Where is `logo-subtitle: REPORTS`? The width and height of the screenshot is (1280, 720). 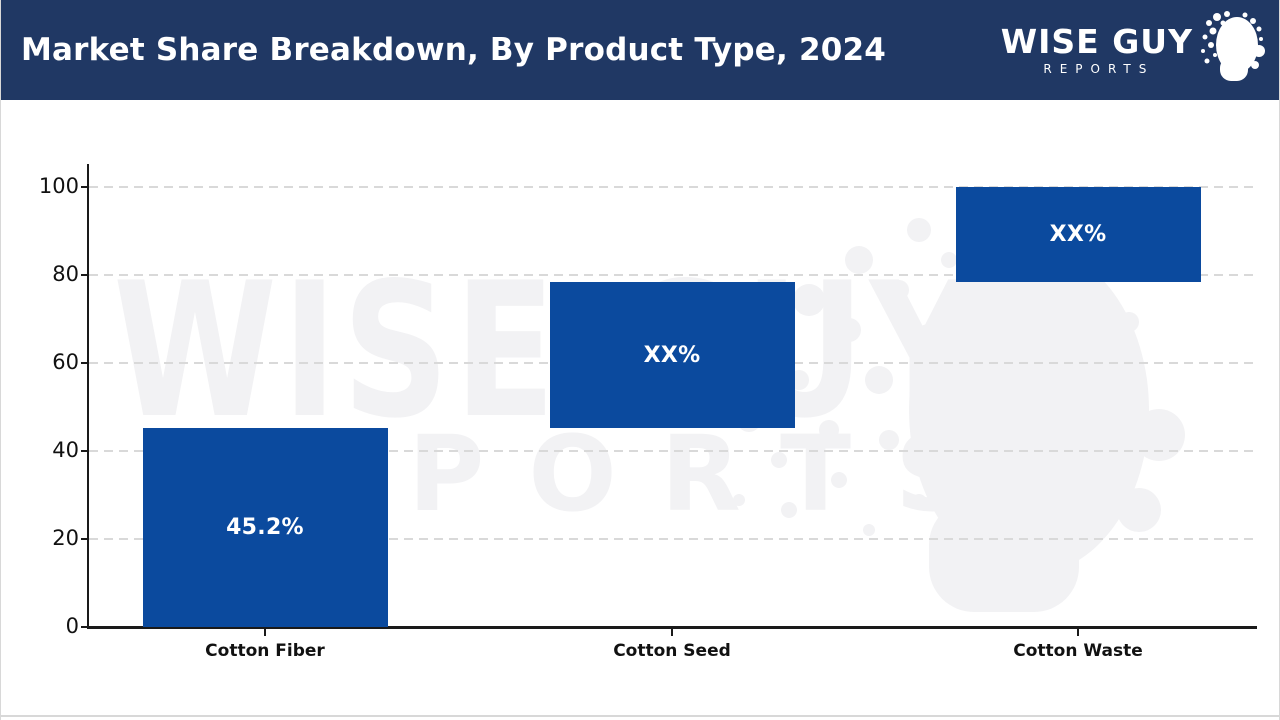 logo-subtitle: REPORTS is located at coordinates (1099, 68).